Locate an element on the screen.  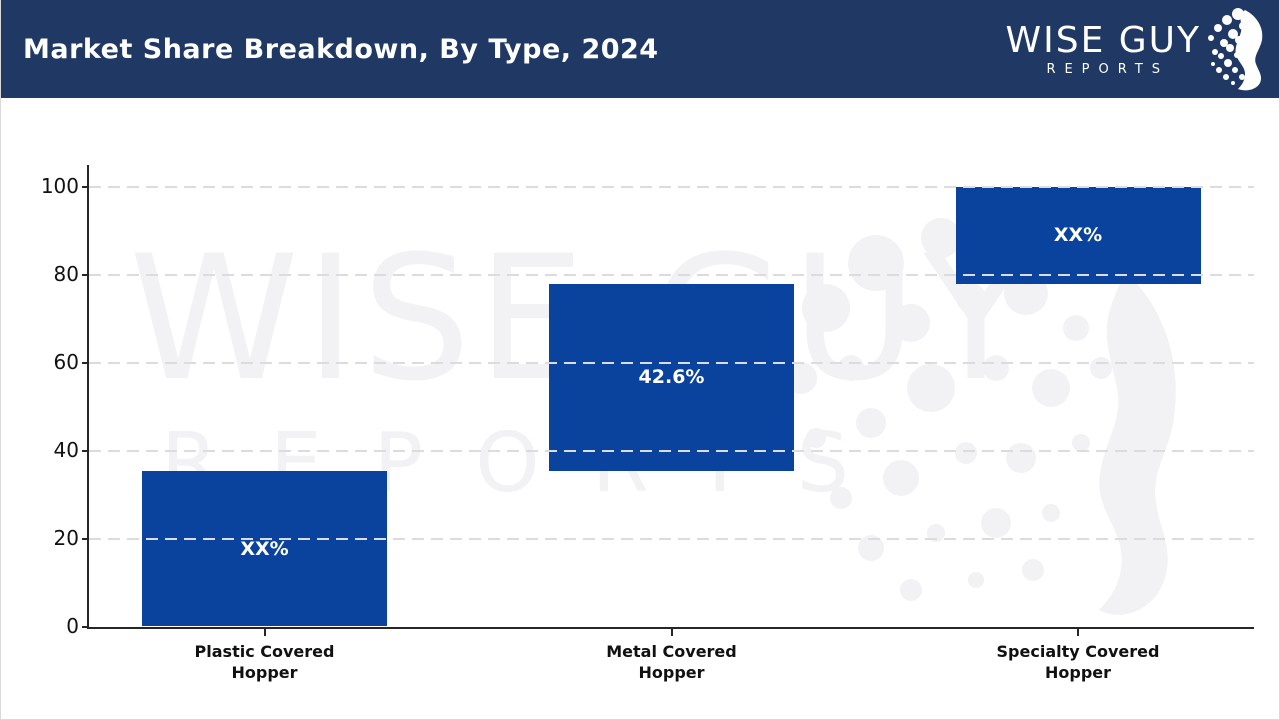
bar-plastic-covered-hopper: XX% is located at coordinates (264, 548).